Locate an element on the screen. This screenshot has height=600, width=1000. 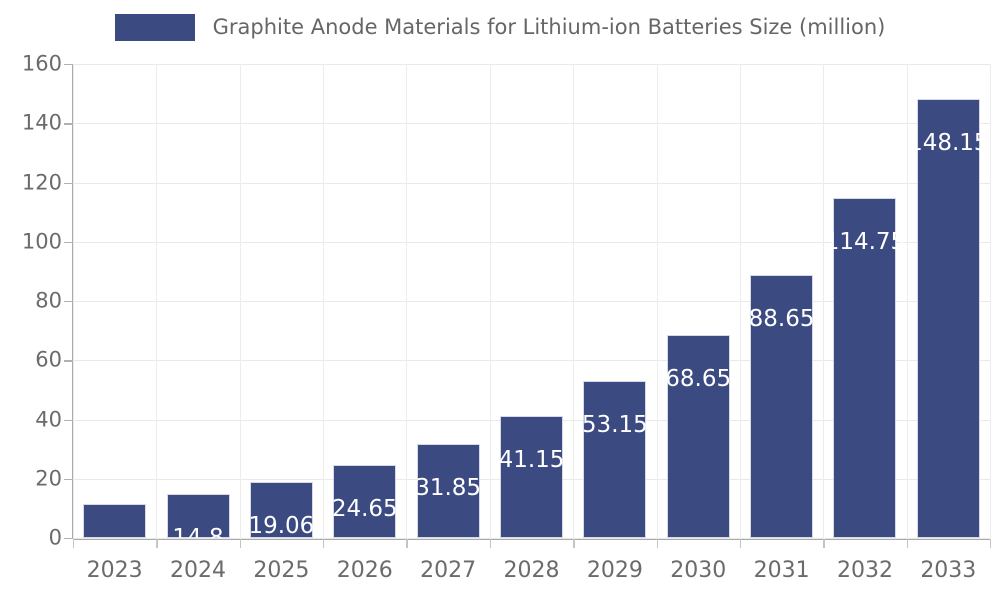
y-axis-tick-label: 80 is located at coordinates (48, 300).